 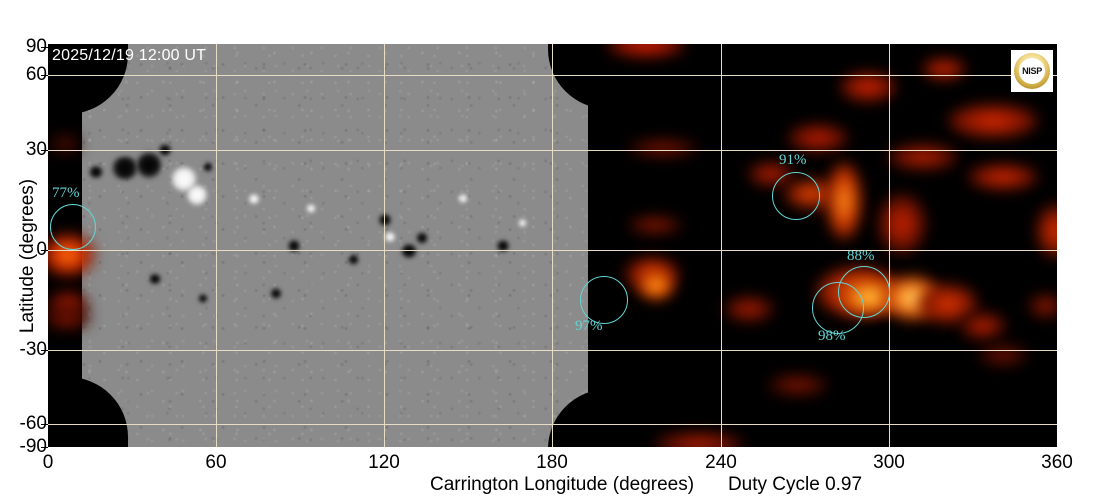 What do you see at coordinates (889, 462) in the screenshot?
I see `xtick-label: 300` at bounding box center [889, 462].